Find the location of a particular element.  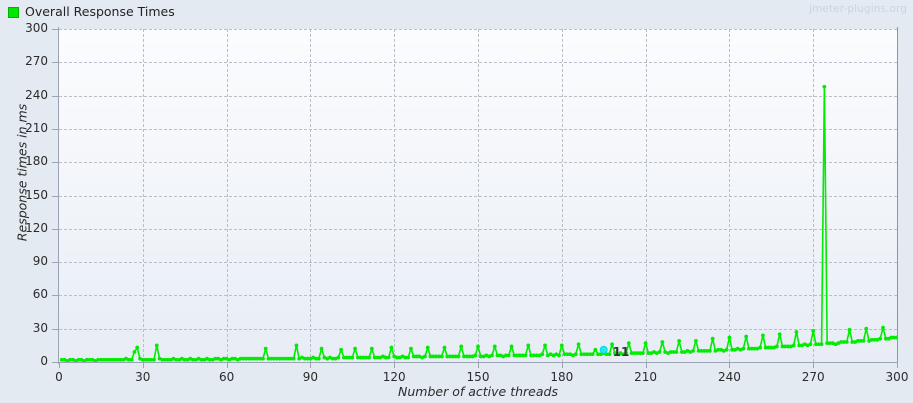

x-tick-label: 150 is located at coordinates (478, 377).